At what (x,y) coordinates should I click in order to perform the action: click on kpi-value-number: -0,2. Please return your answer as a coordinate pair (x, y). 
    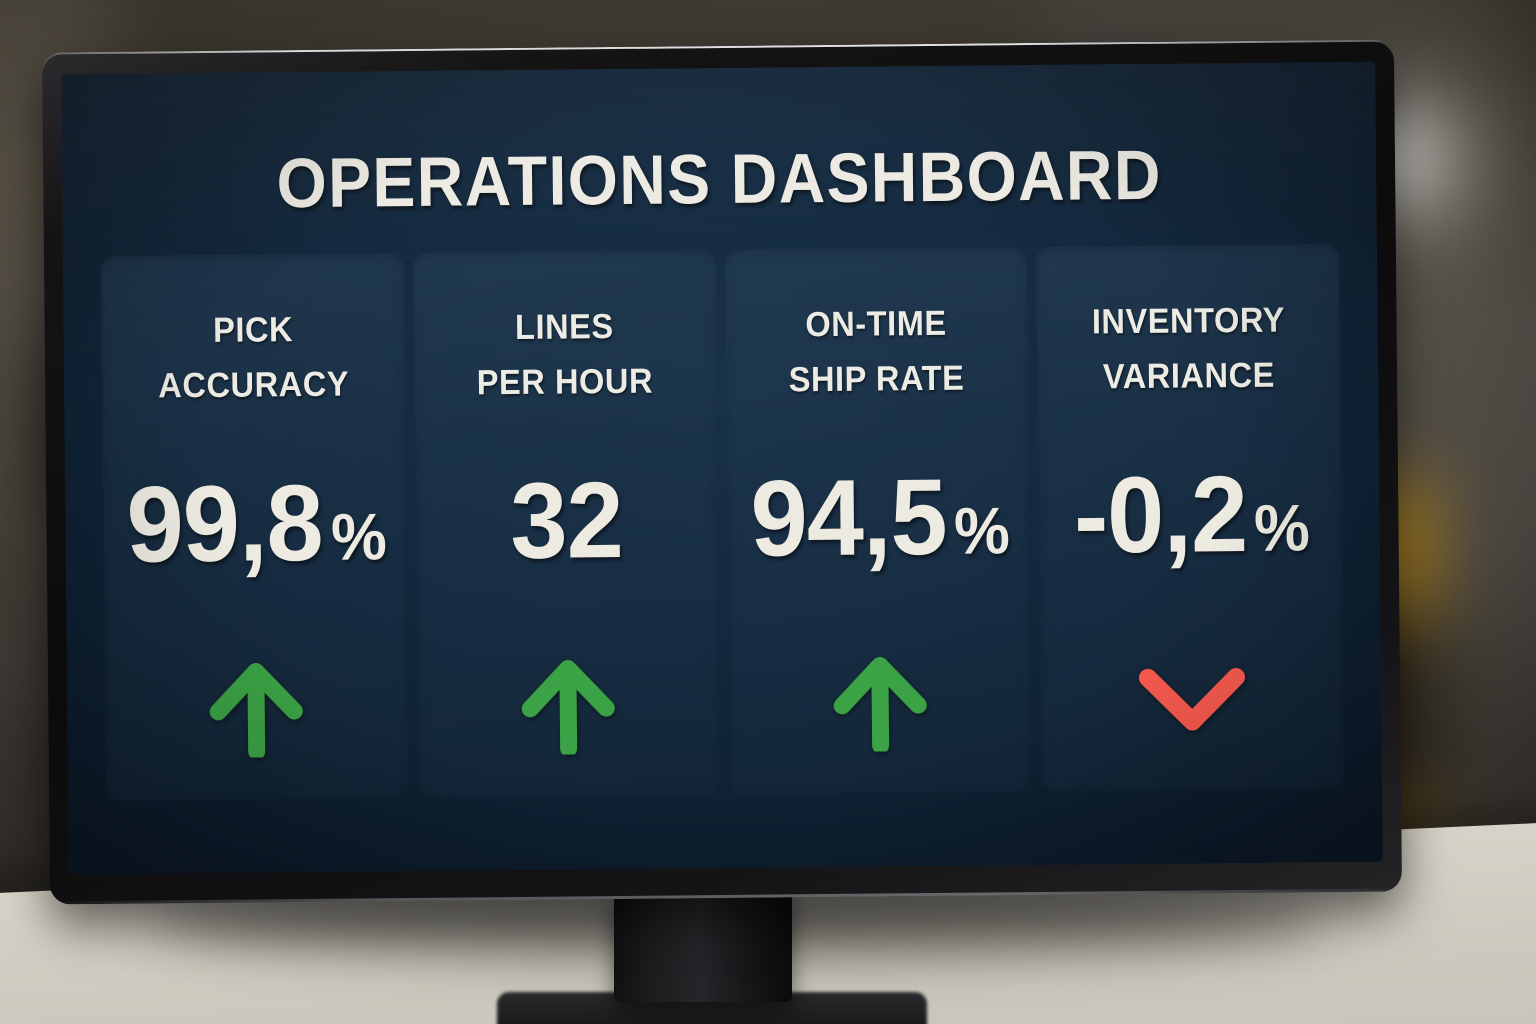
    Looking at the image, I should click on (1160, 514).